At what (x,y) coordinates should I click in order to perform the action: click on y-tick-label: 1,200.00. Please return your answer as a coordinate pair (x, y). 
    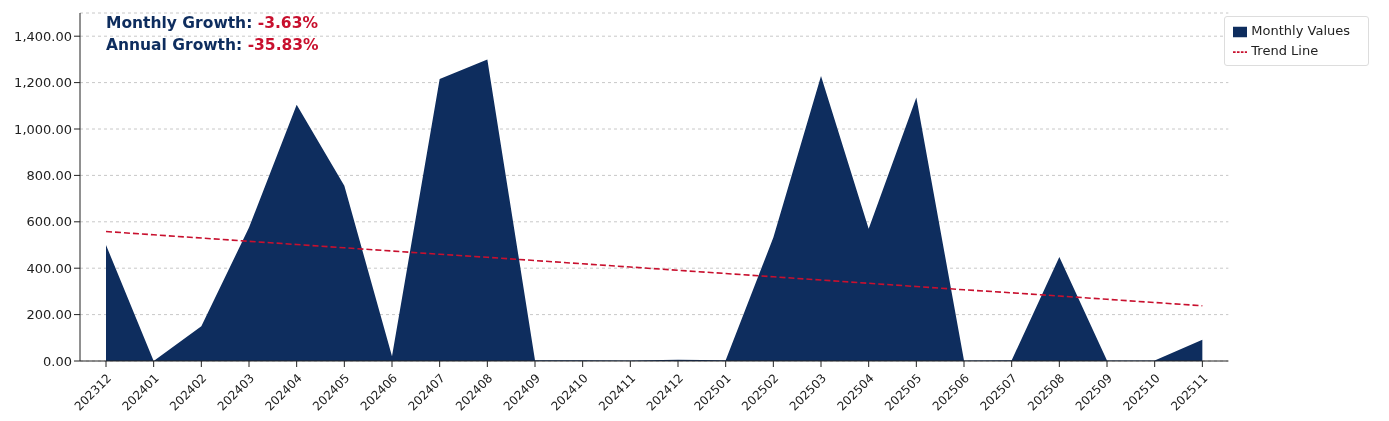
    Looking at the image, I should click on (43, 83).